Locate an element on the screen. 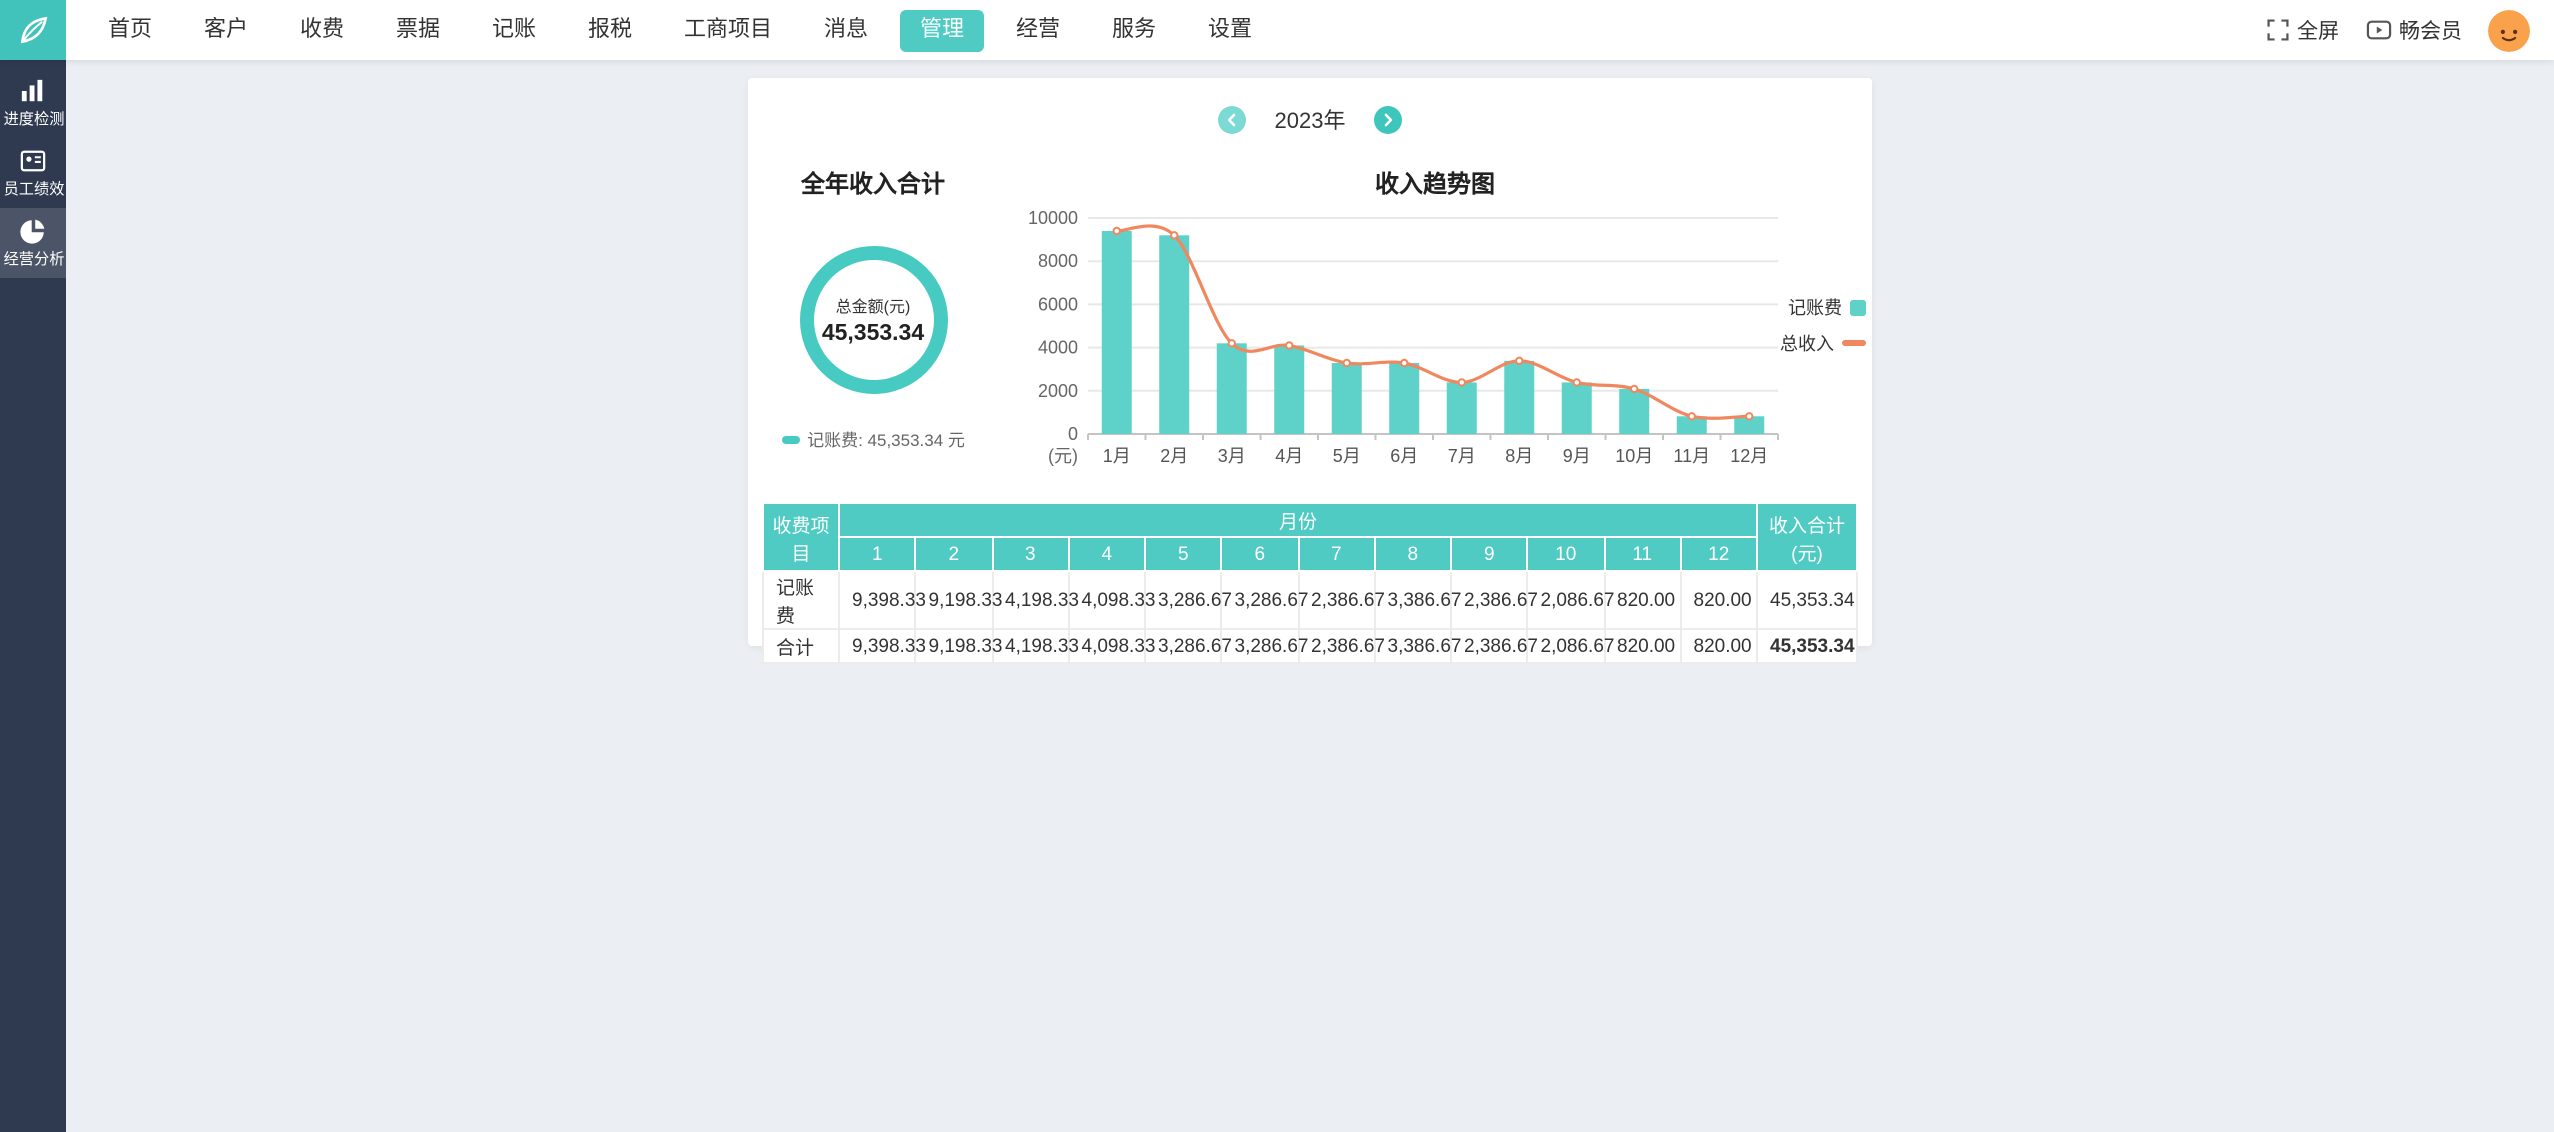 The width and height of the screenshot is (2554, 1132). year-nav: 2023年 is located at coordinates (1310, 107).